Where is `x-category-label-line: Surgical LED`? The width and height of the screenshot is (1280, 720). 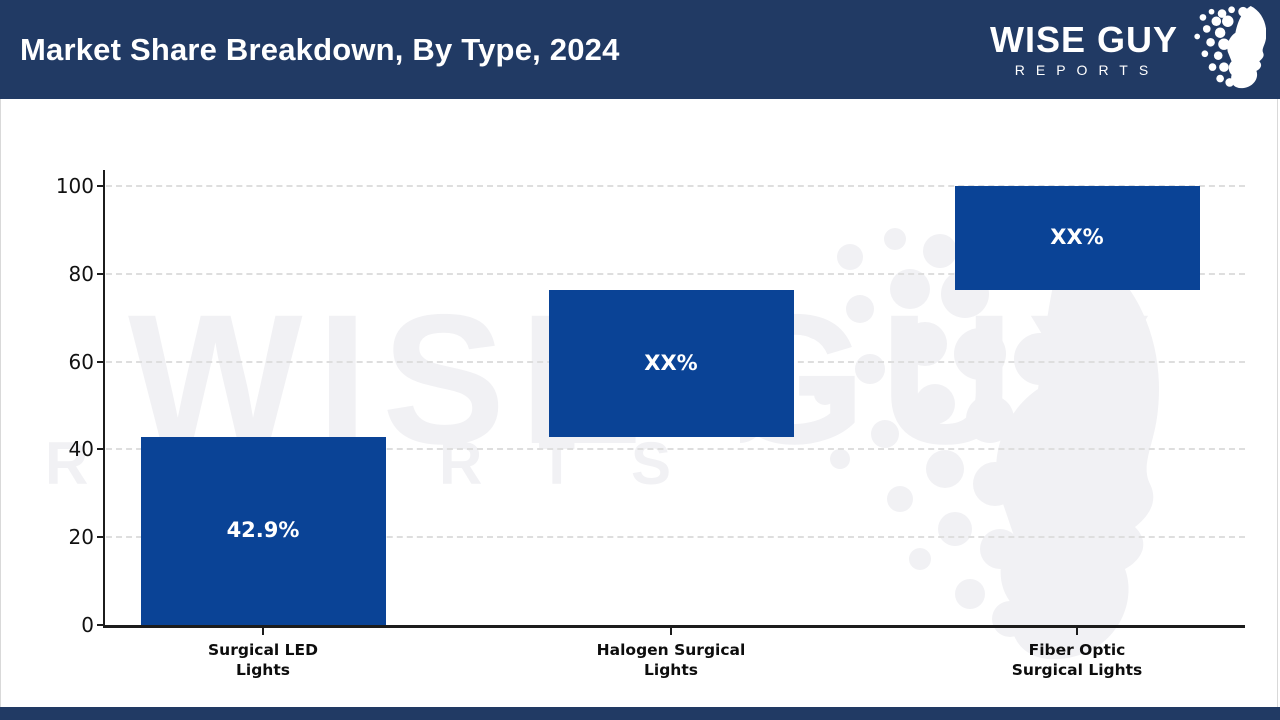
x-category-label-line: Surgical LED is located at coordinates (263, 650).